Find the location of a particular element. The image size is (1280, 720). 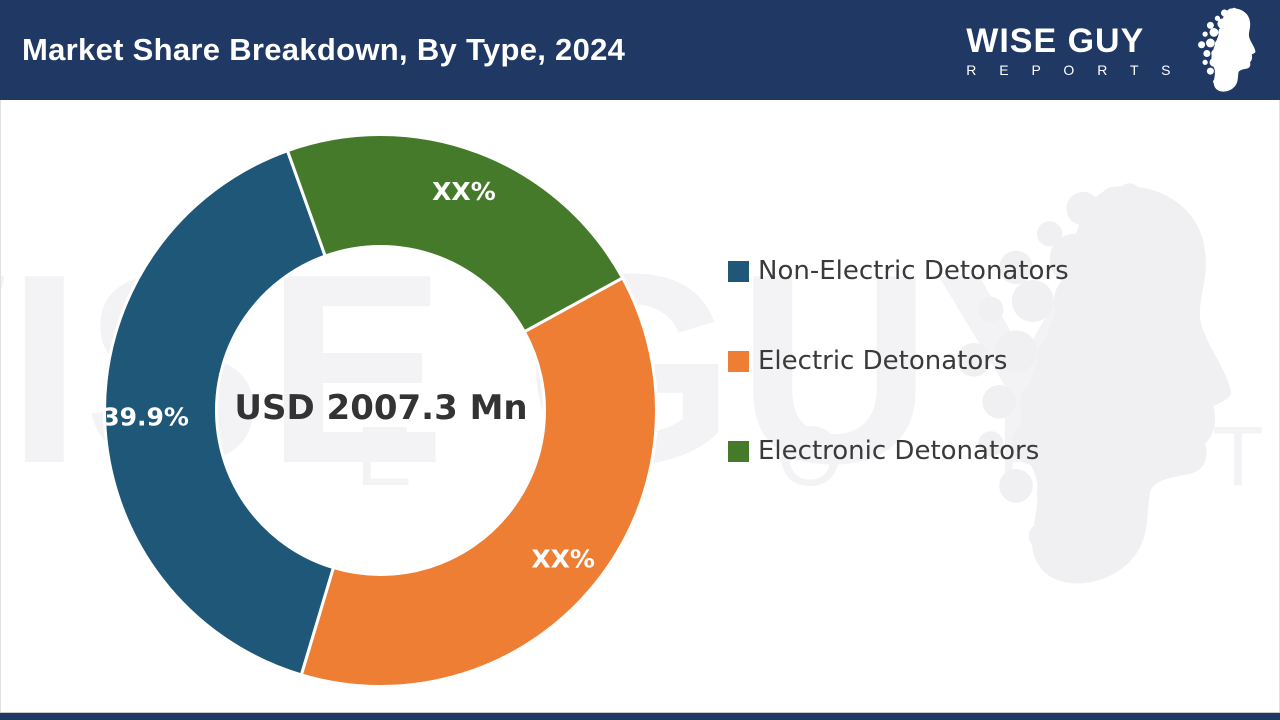

page-title: Market Share Breakdown, By Type, 2024 is located at coordinates (324, 49).